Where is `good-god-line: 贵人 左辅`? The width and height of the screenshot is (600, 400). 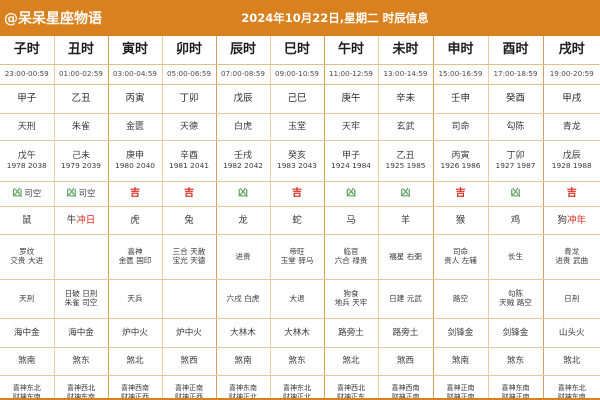
good-god-line: 贵人 左辅 is located at coordinates (460, 260).